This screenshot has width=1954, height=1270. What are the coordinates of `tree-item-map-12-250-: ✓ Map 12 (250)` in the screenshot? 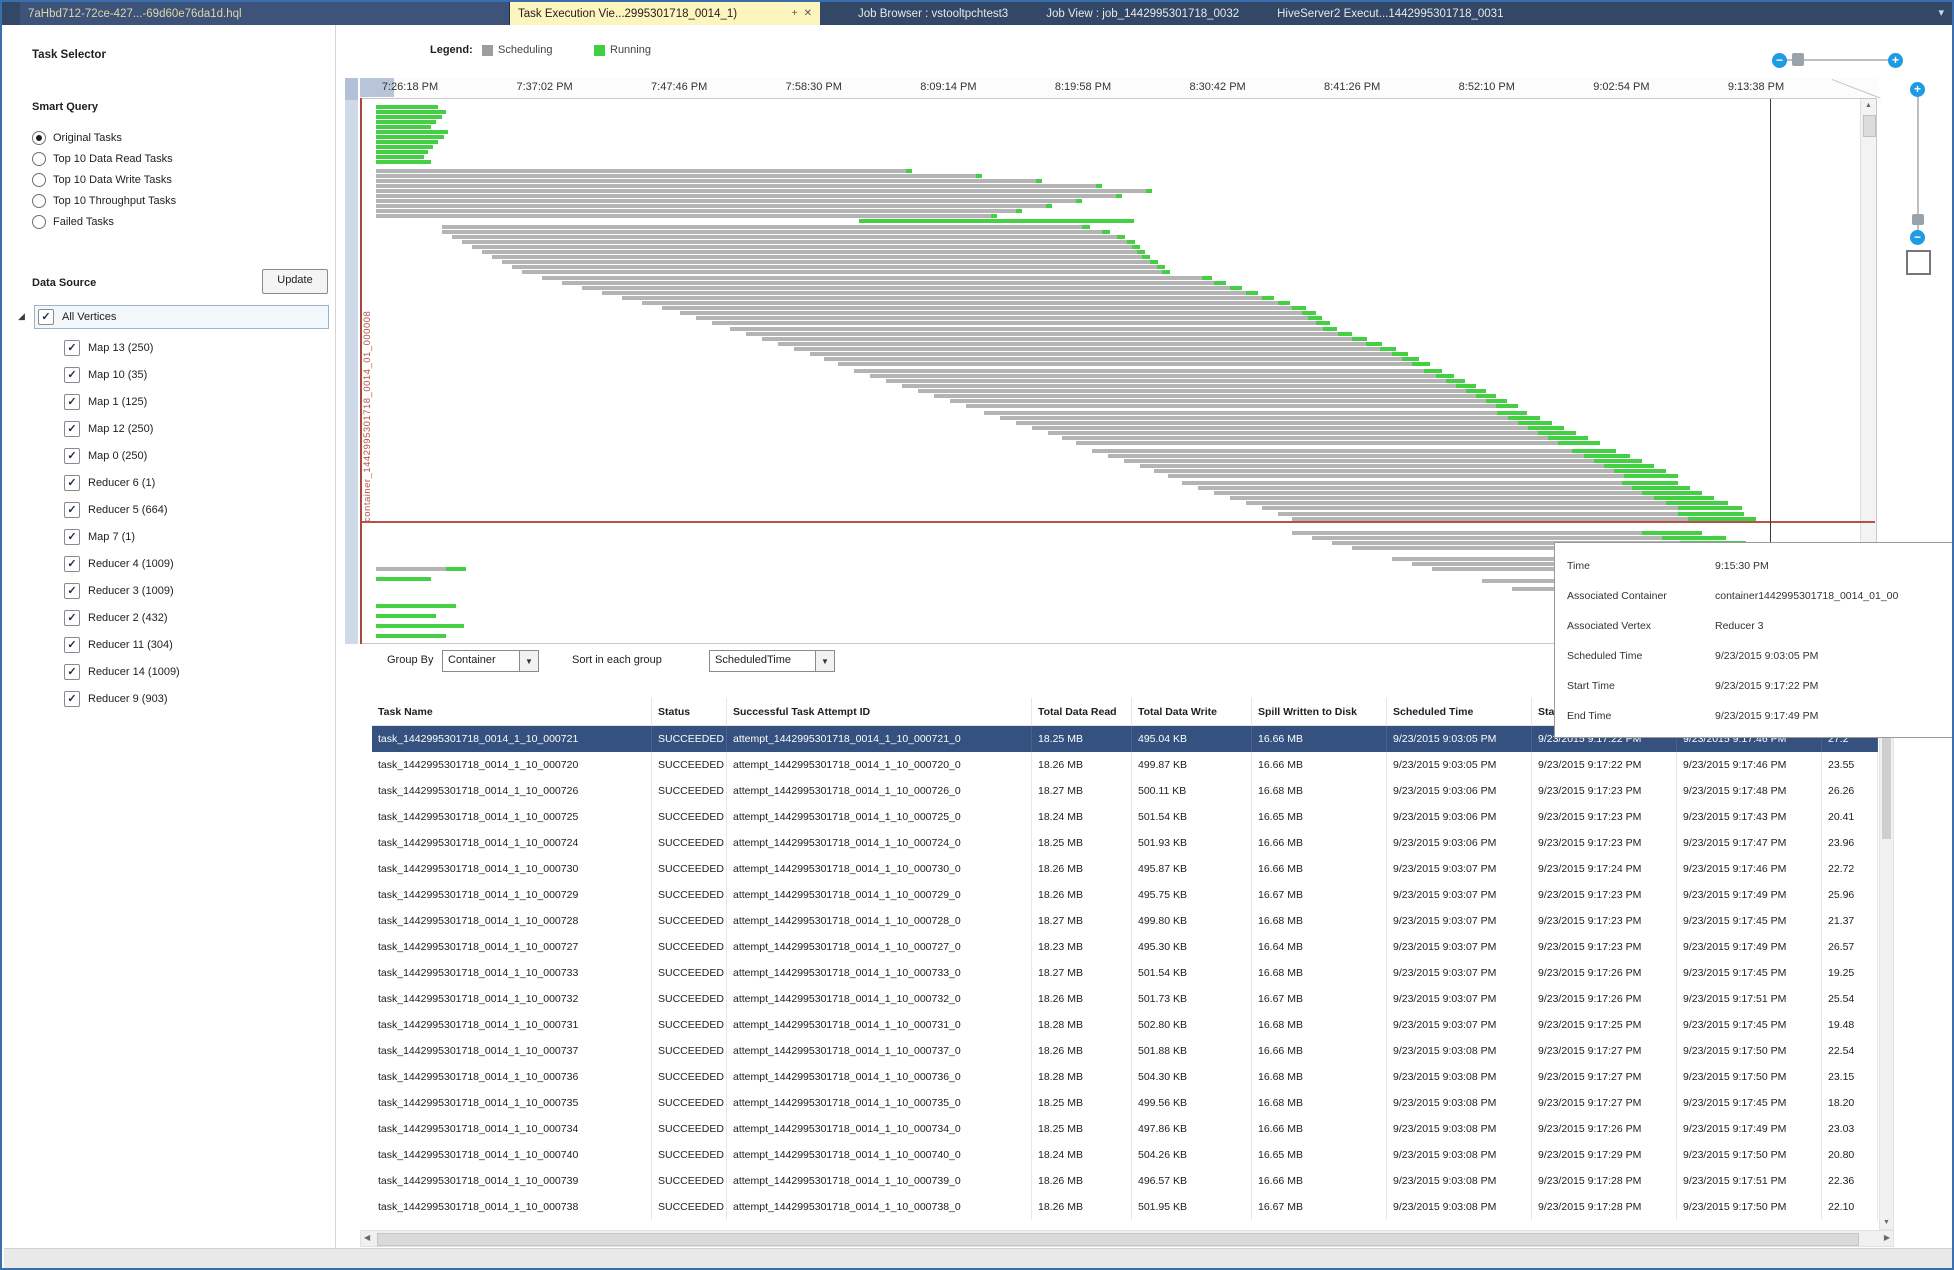 It's located at (169, 428).